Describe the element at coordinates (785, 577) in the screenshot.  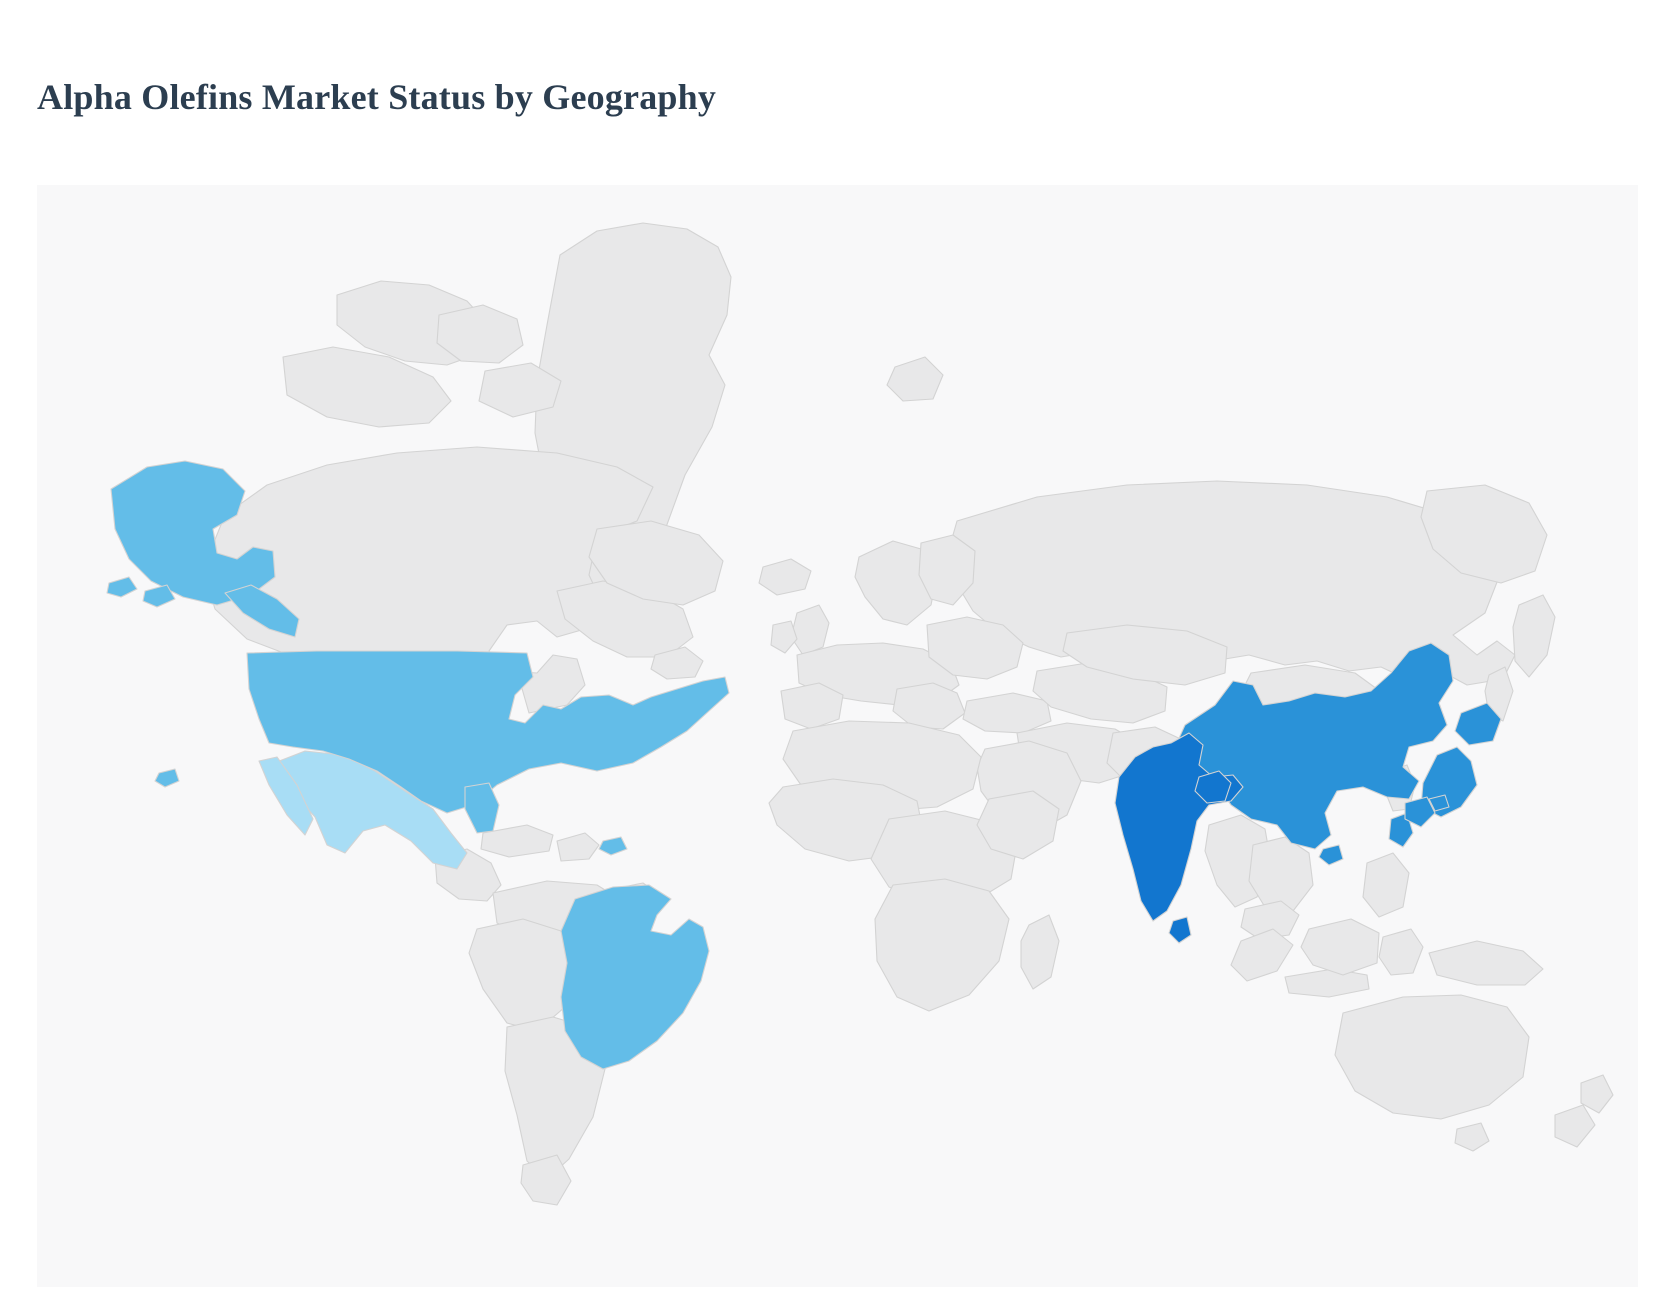
I see `region-iceland` at that location.